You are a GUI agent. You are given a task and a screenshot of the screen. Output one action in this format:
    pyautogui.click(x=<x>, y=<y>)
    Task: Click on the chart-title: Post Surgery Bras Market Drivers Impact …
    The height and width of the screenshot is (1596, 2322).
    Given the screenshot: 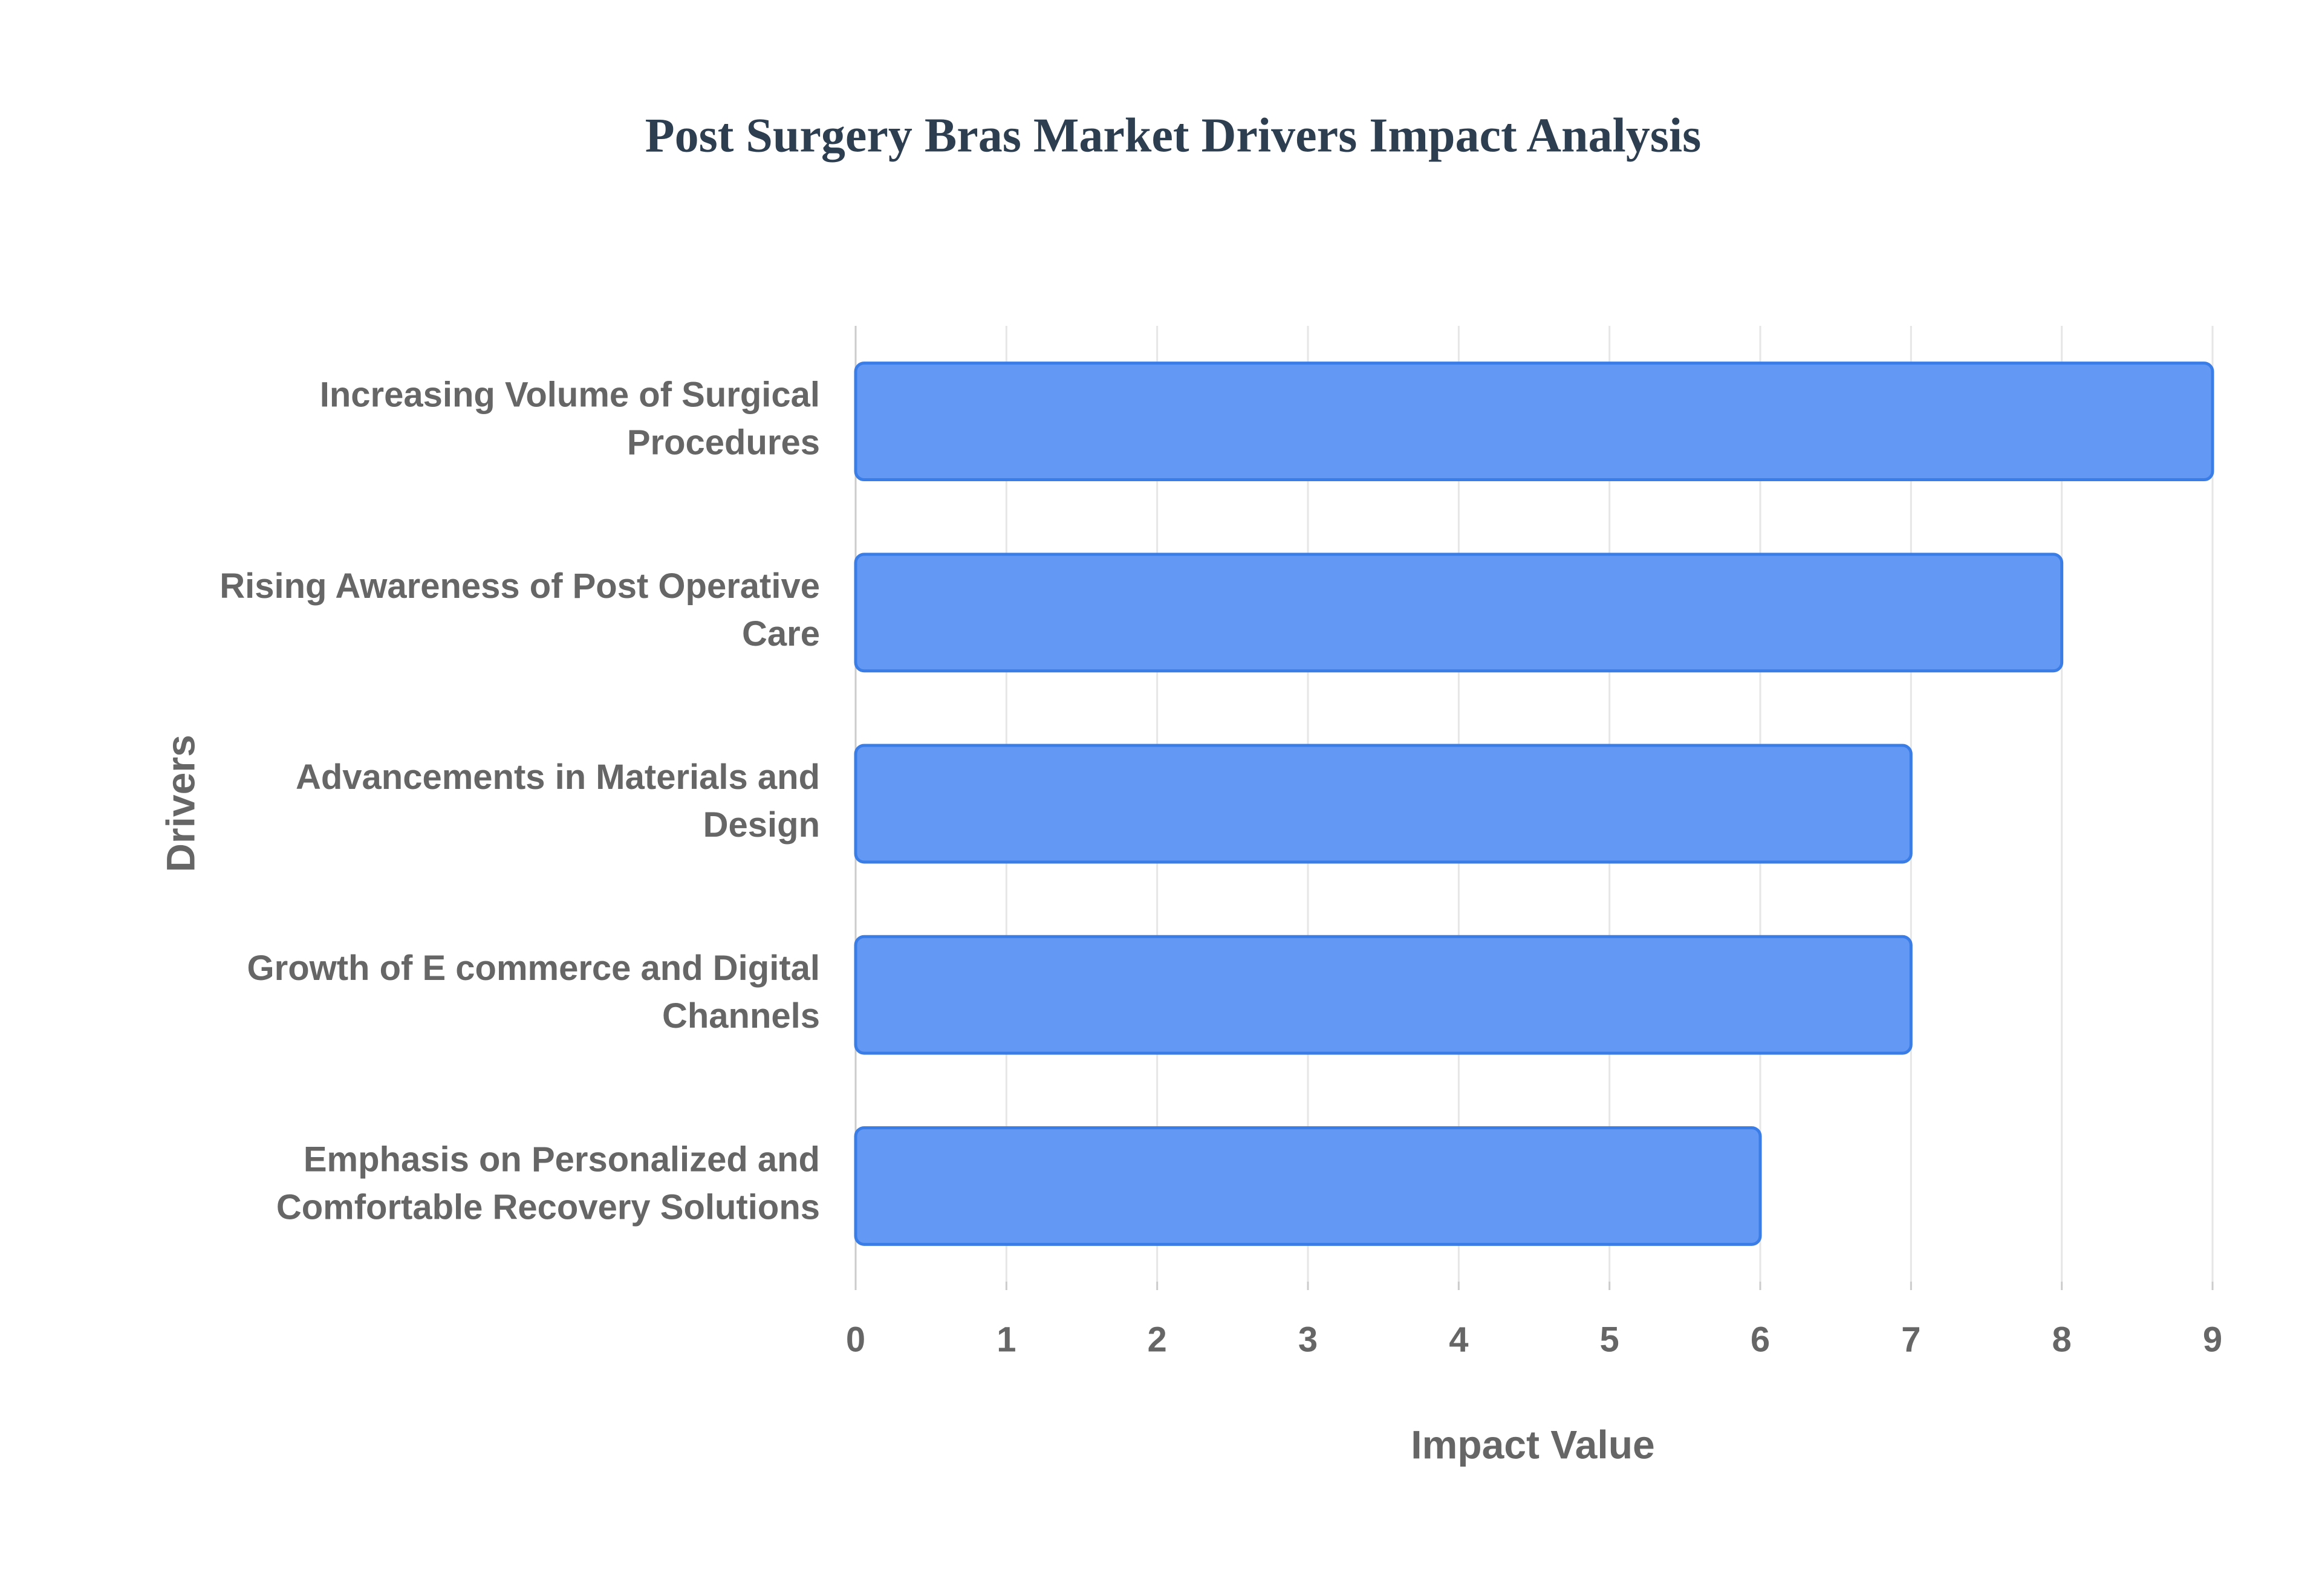 What is the action you would take?
    pyautogui.click(x=1173, y=135)
    